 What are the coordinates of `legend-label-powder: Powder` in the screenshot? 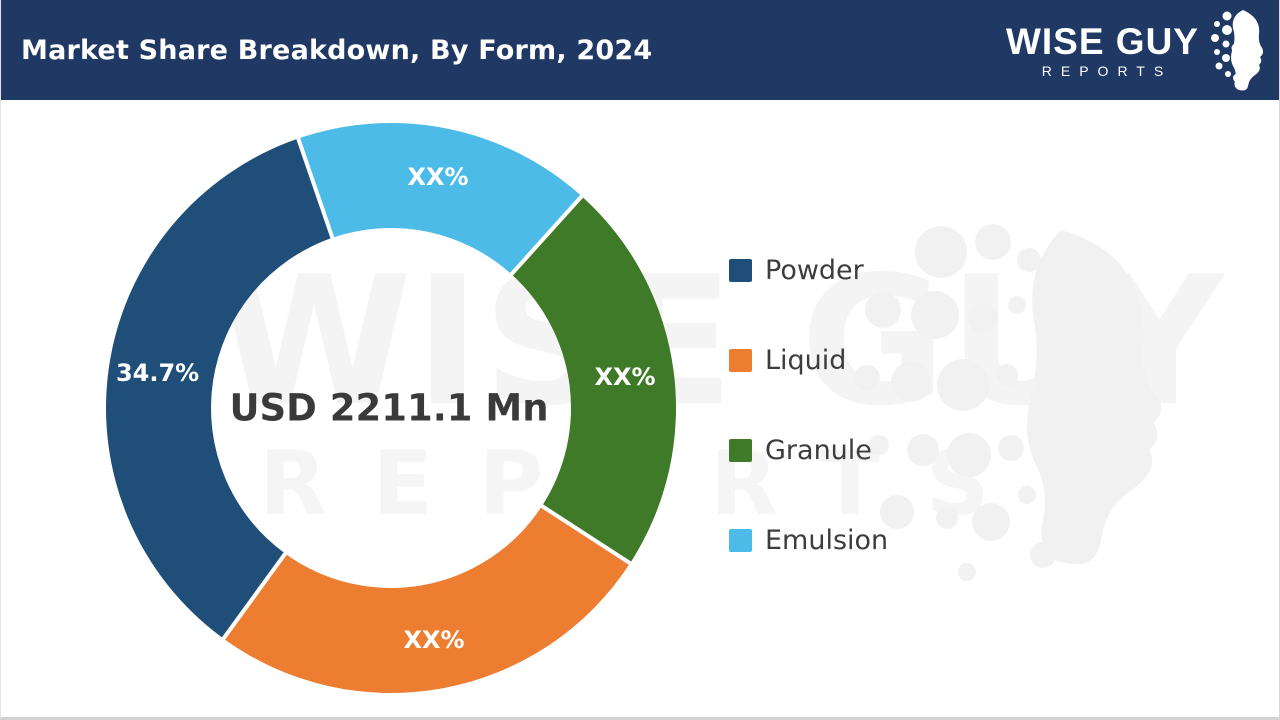 It's located at (814, 270).